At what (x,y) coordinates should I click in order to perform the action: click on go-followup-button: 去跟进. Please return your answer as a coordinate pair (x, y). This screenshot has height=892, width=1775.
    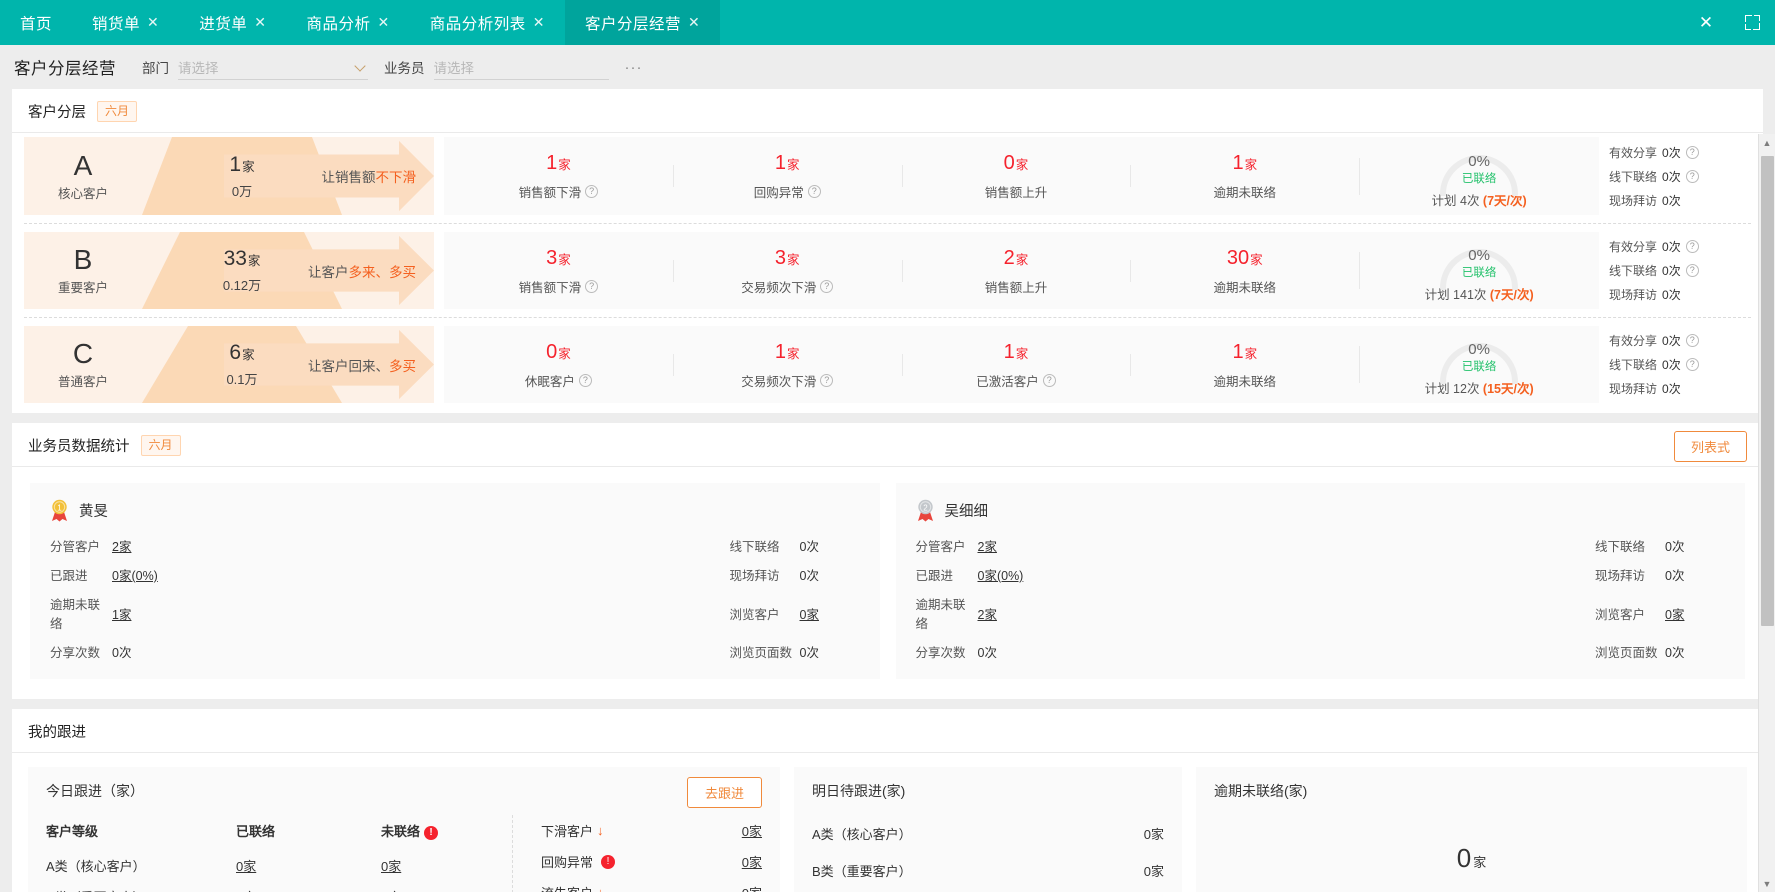
    Looking at the image, I should click on (724, 792).